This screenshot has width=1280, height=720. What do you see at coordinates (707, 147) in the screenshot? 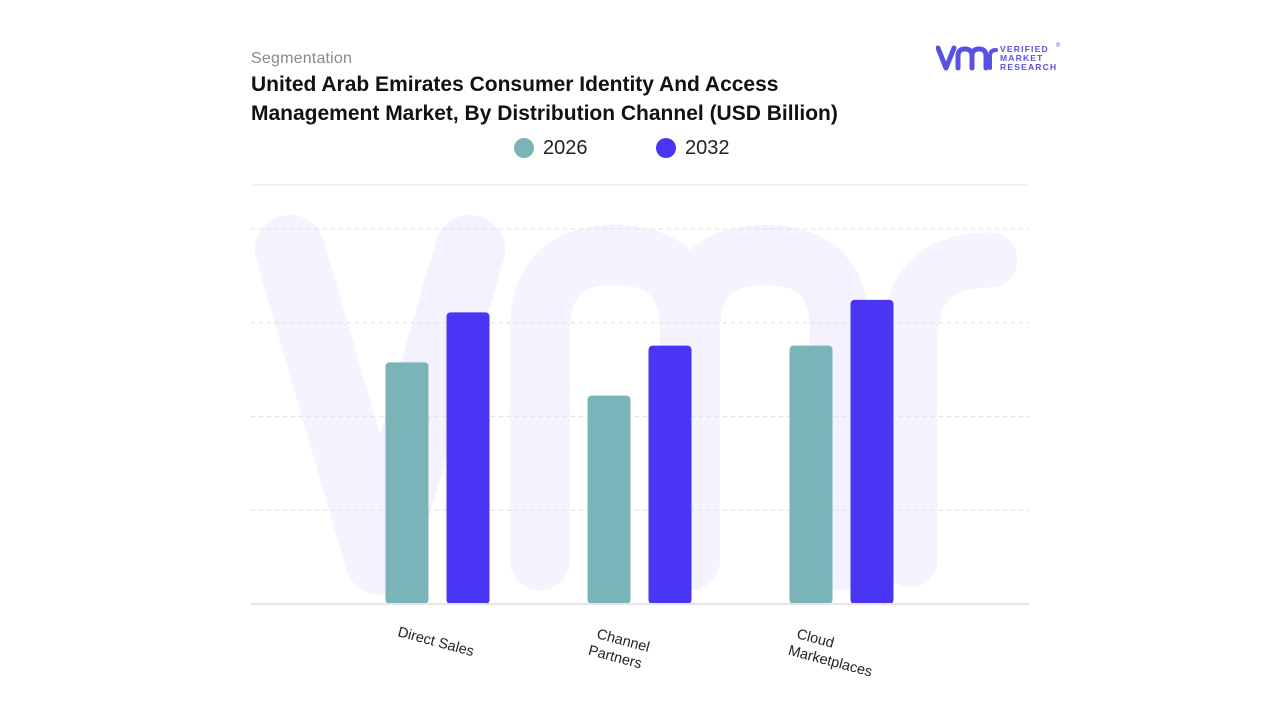
I see `legend-label-2032: 2032` at bounding box center [707, 147].